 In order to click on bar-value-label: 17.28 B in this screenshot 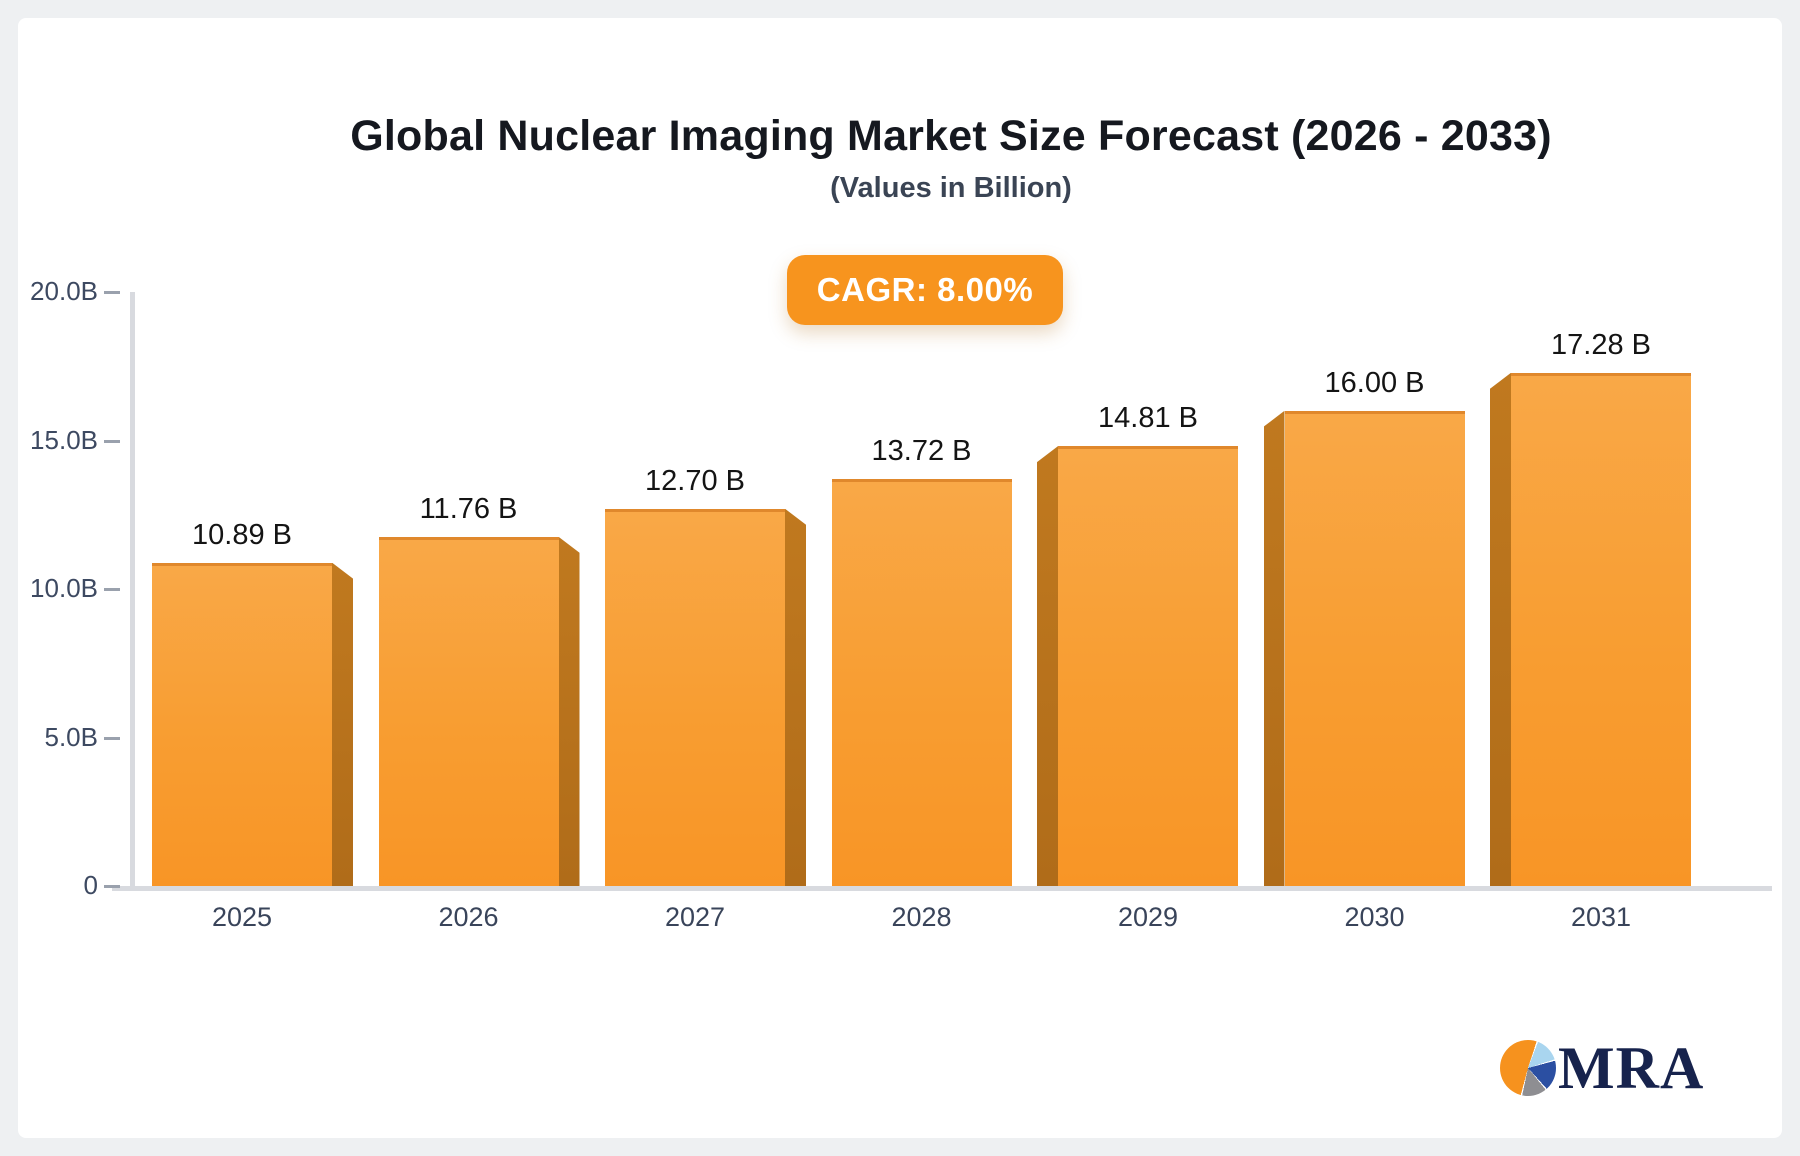, I will do `click(1601, 344)`.